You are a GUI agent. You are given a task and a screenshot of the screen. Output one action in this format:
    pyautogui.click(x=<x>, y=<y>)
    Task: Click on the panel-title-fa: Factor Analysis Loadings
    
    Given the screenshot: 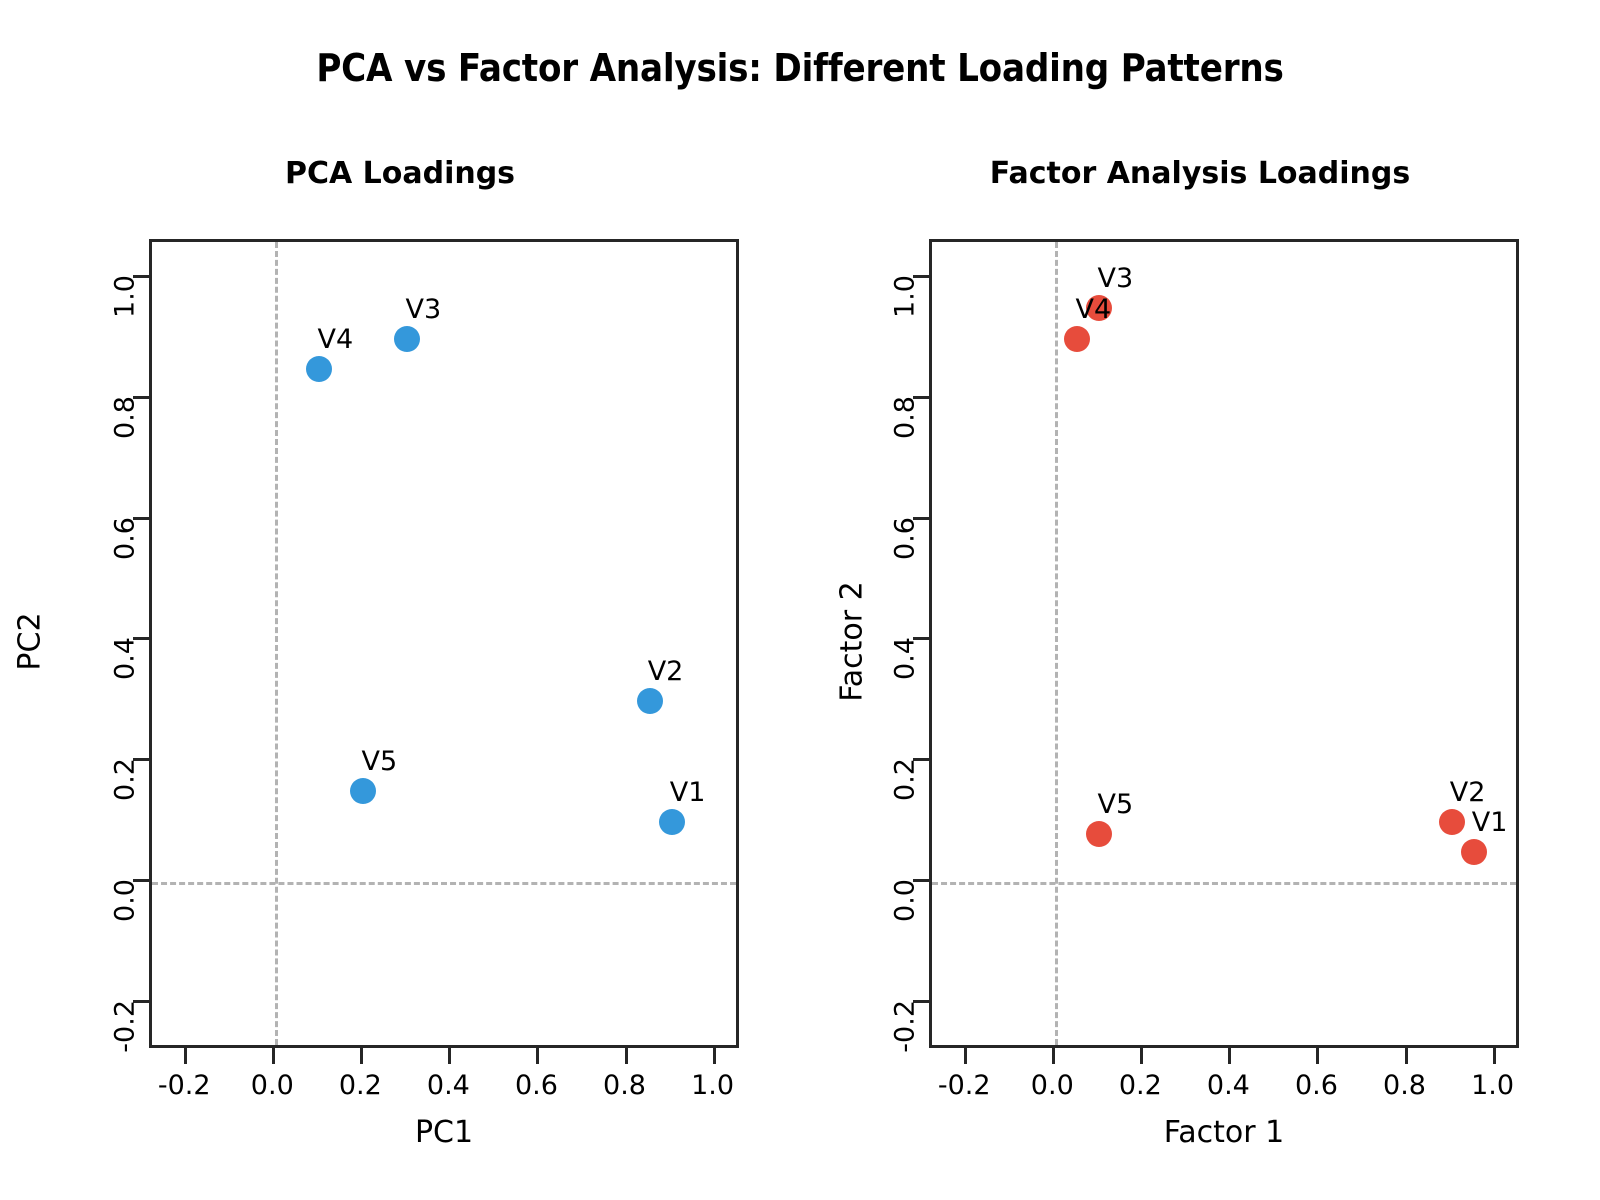 What is the action you would take?
    pyautogui.click(x=1200, y=173)
    